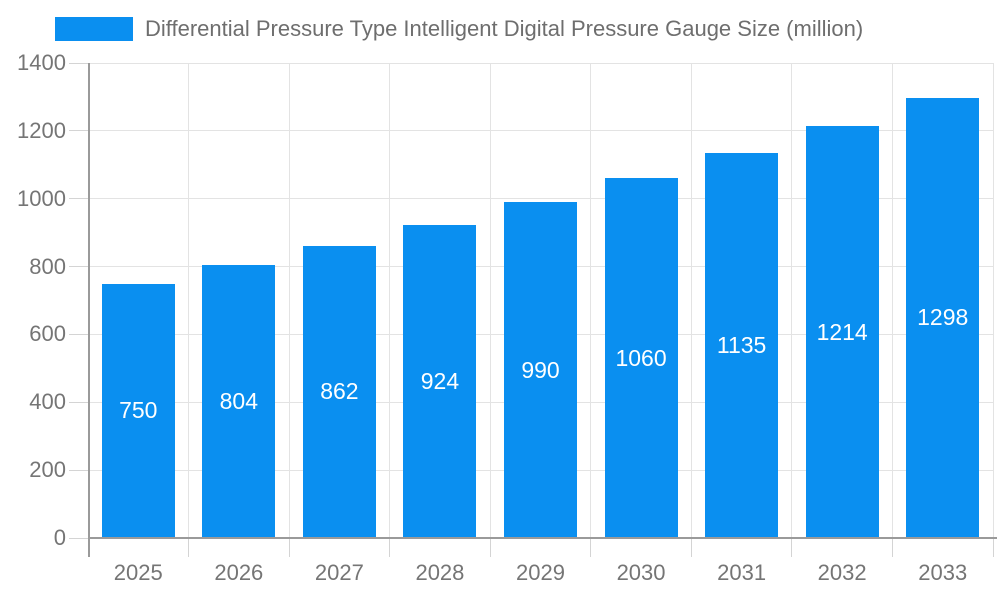  I want to click on bar-2033: 1298, so click(943, 317).